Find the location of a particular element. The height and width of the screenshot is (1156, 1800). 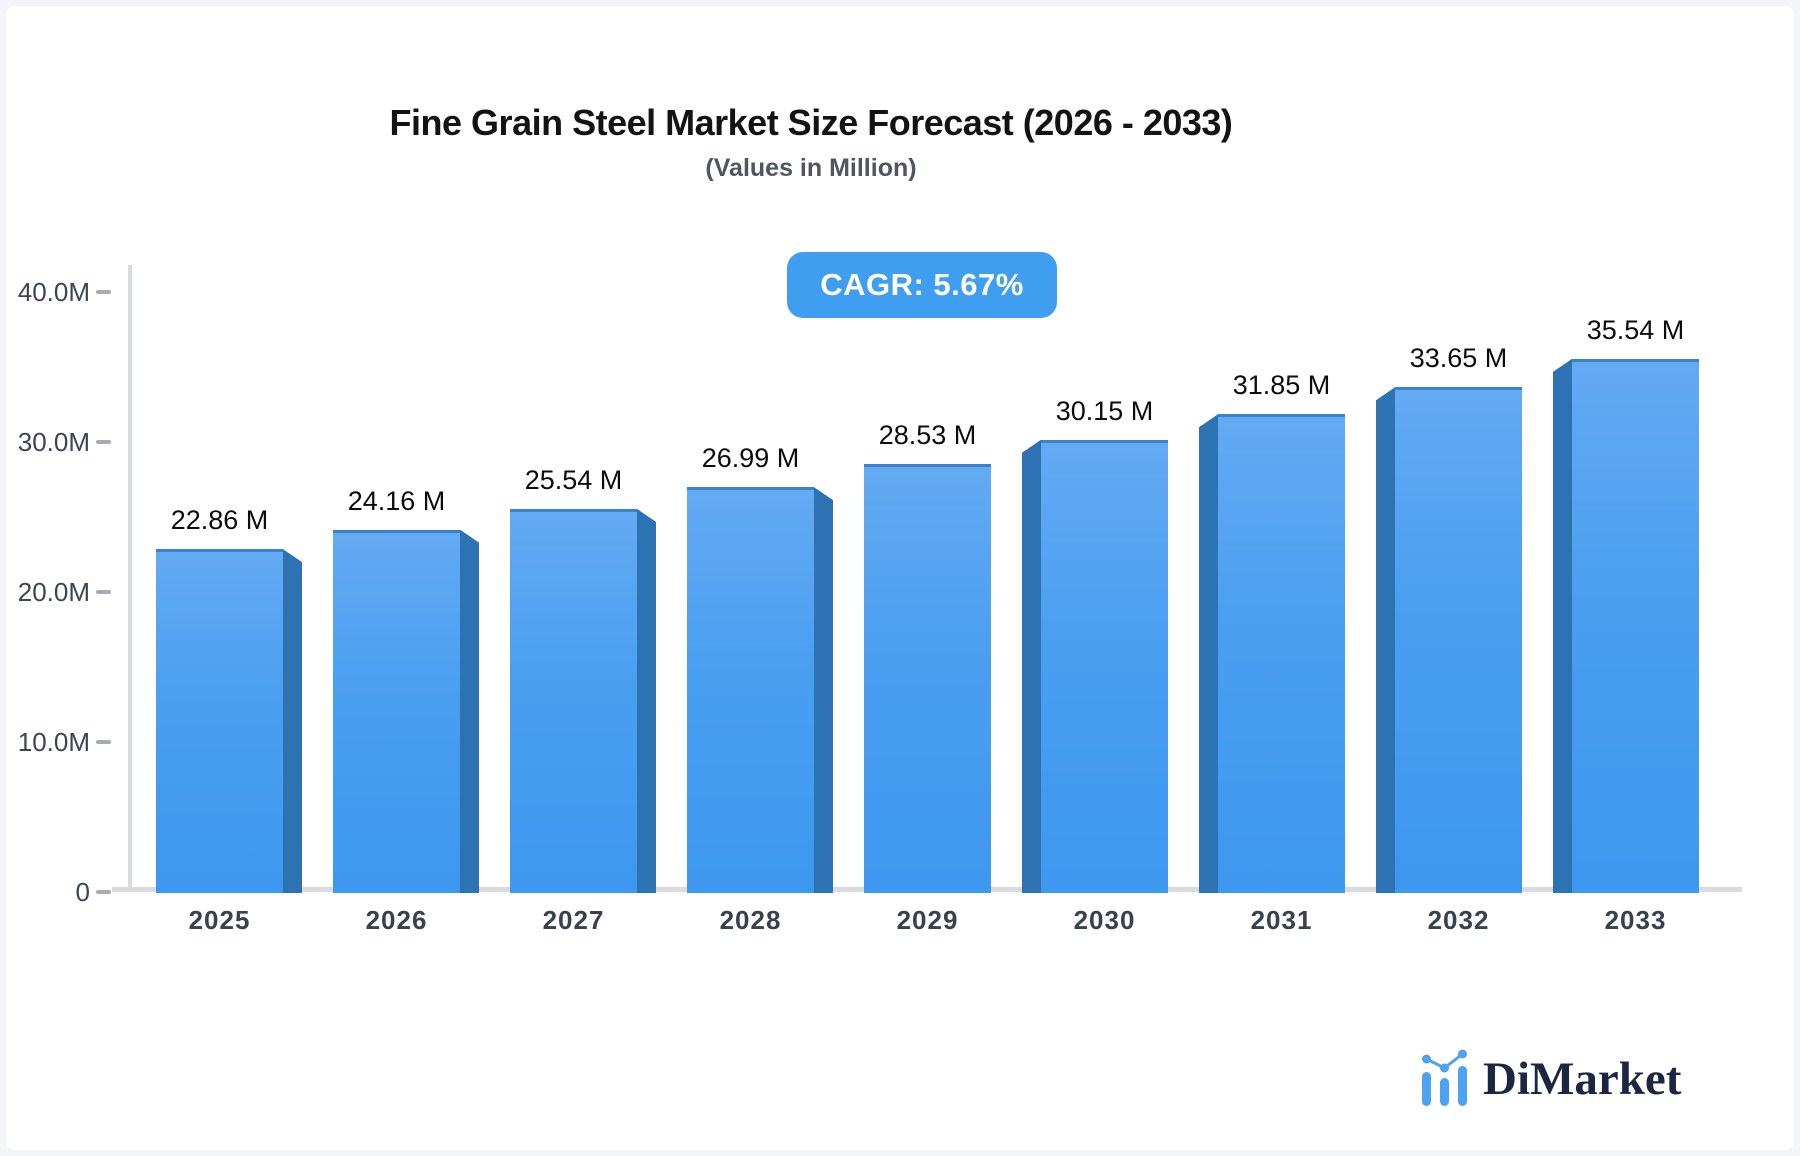

x-axis-label-2027: 2027 is located at coordinates (573, 920).